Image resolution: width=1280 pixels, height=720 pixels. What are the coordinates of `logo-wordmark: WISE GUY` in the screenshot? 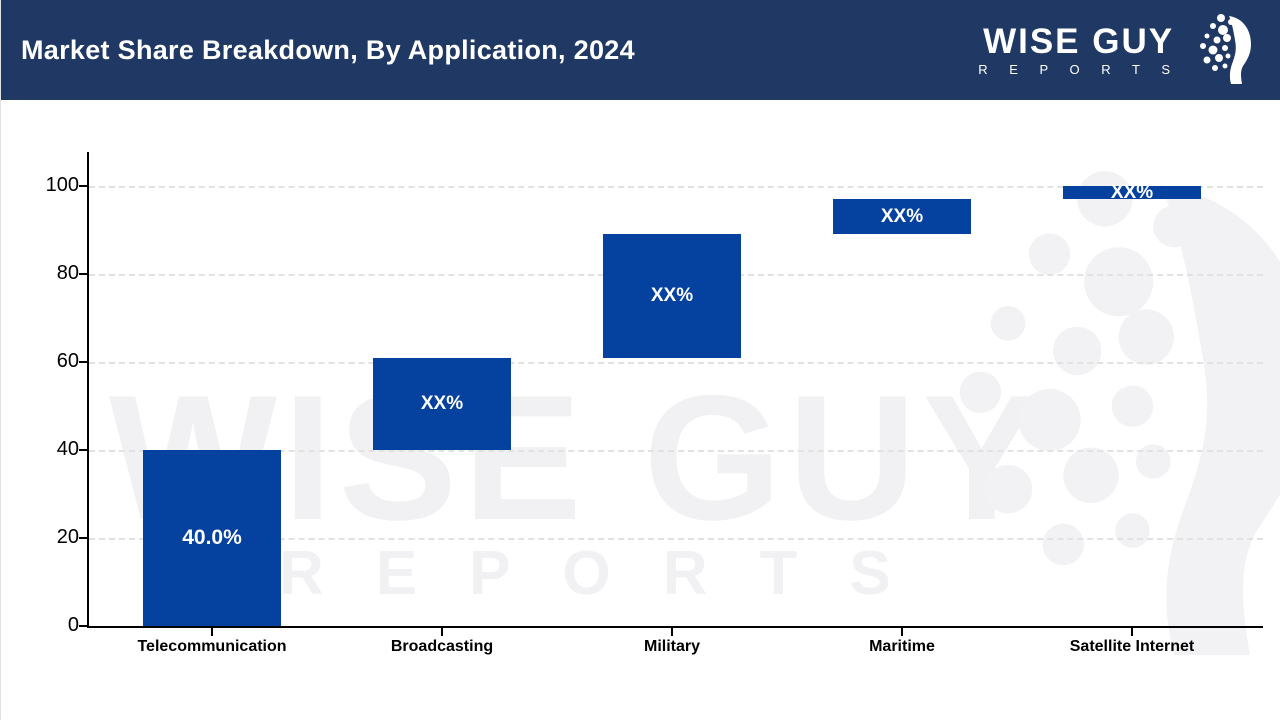 It's located at (1079, 41).